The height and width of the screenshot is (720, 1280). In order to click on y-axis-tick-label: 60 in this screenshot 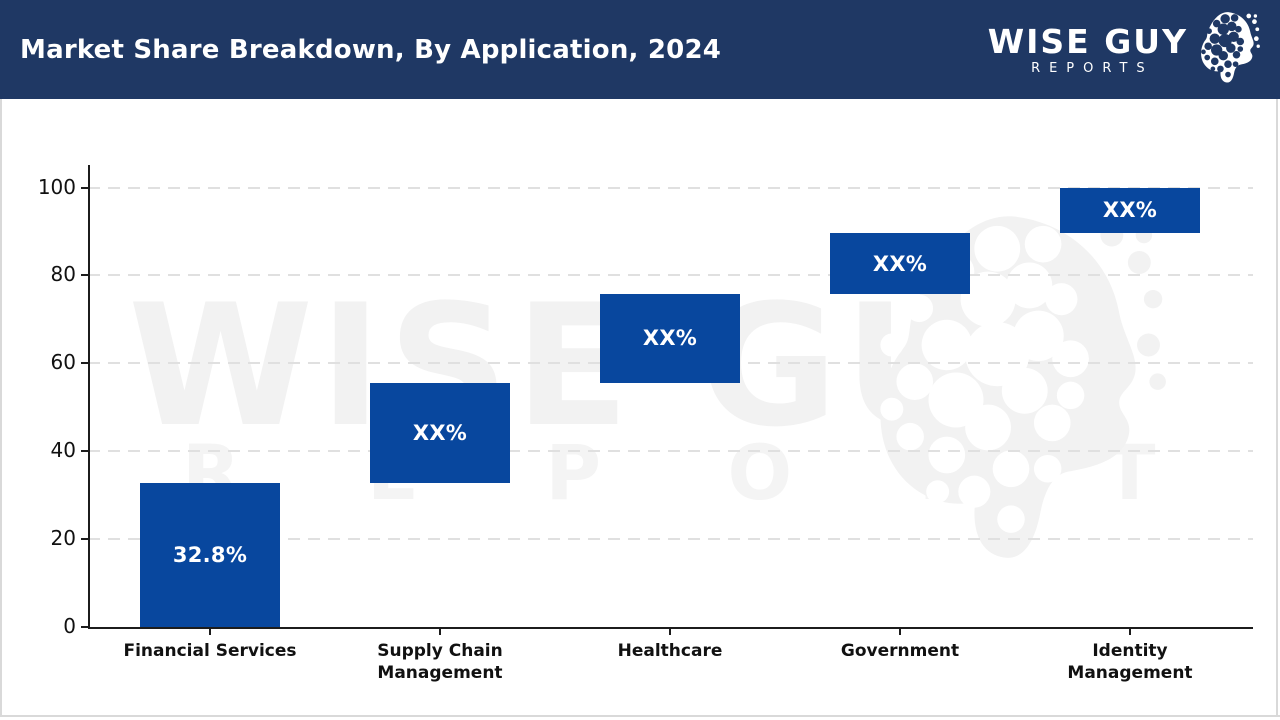, I will do `click(63, 362)`.